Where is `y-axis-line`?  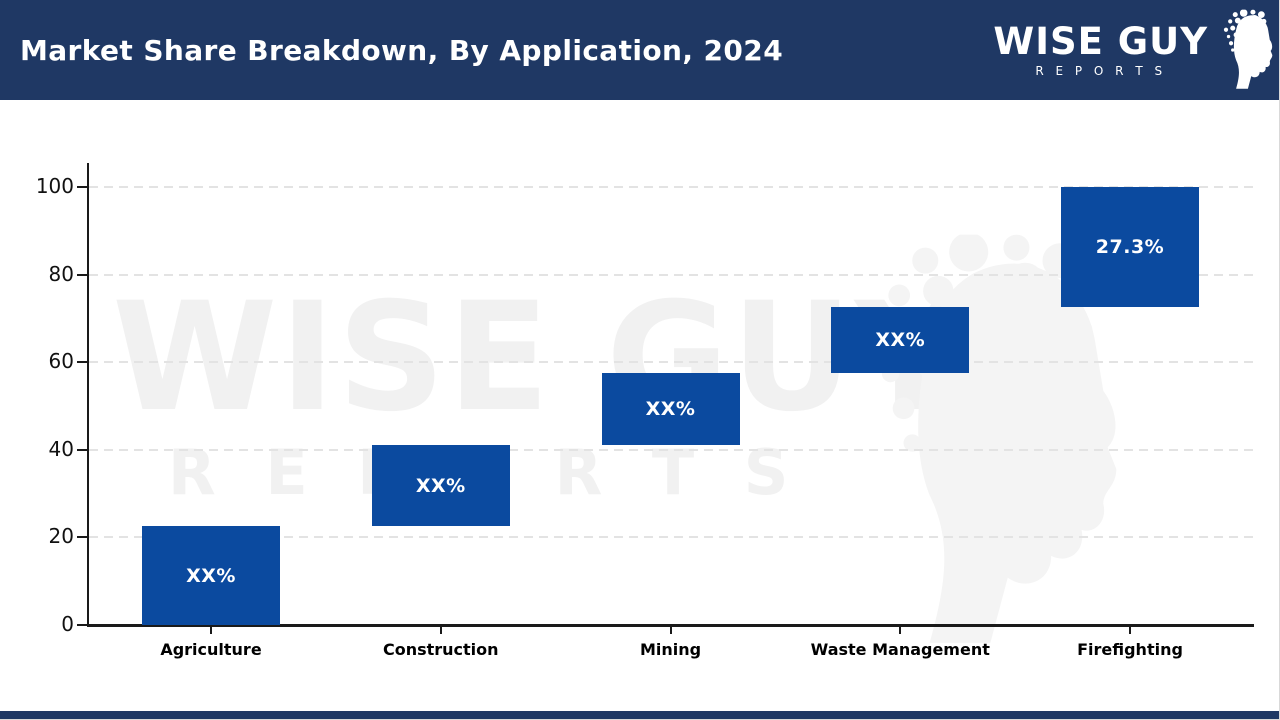
y-axis-line is located at coordinates (88, 395).